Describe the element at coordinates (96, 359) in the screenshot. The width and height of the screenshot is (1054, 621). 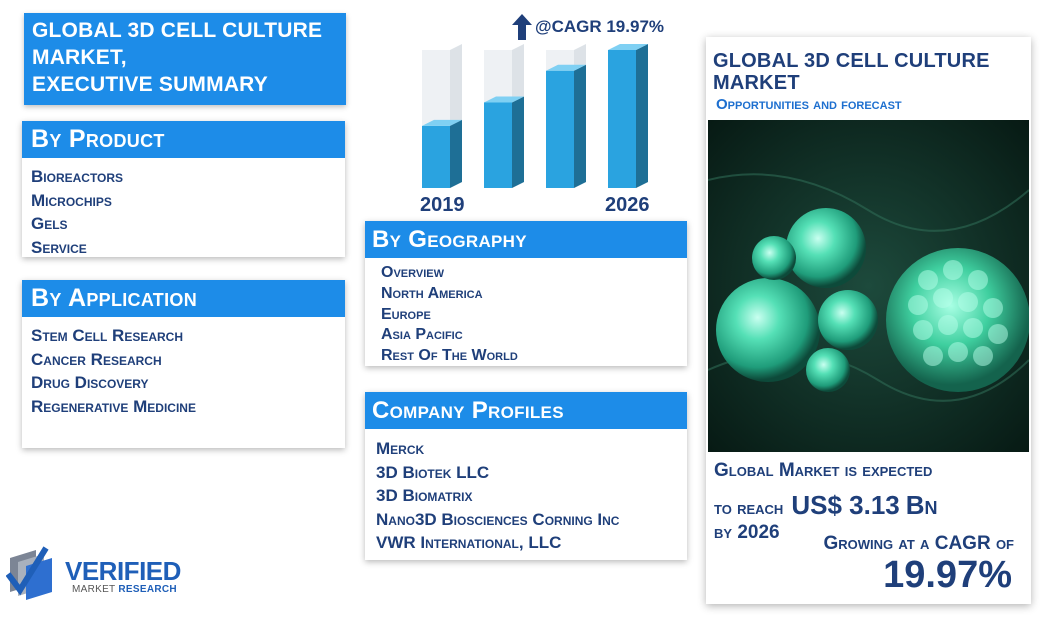
I see `application-item: Cancer Research` at that location.